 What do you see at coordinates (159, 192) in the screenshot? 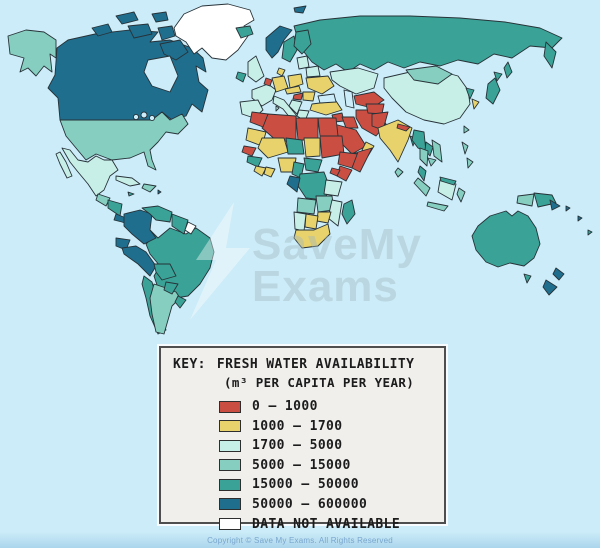
I see `region-lesser-antilles` at bounding box center [159, 192].